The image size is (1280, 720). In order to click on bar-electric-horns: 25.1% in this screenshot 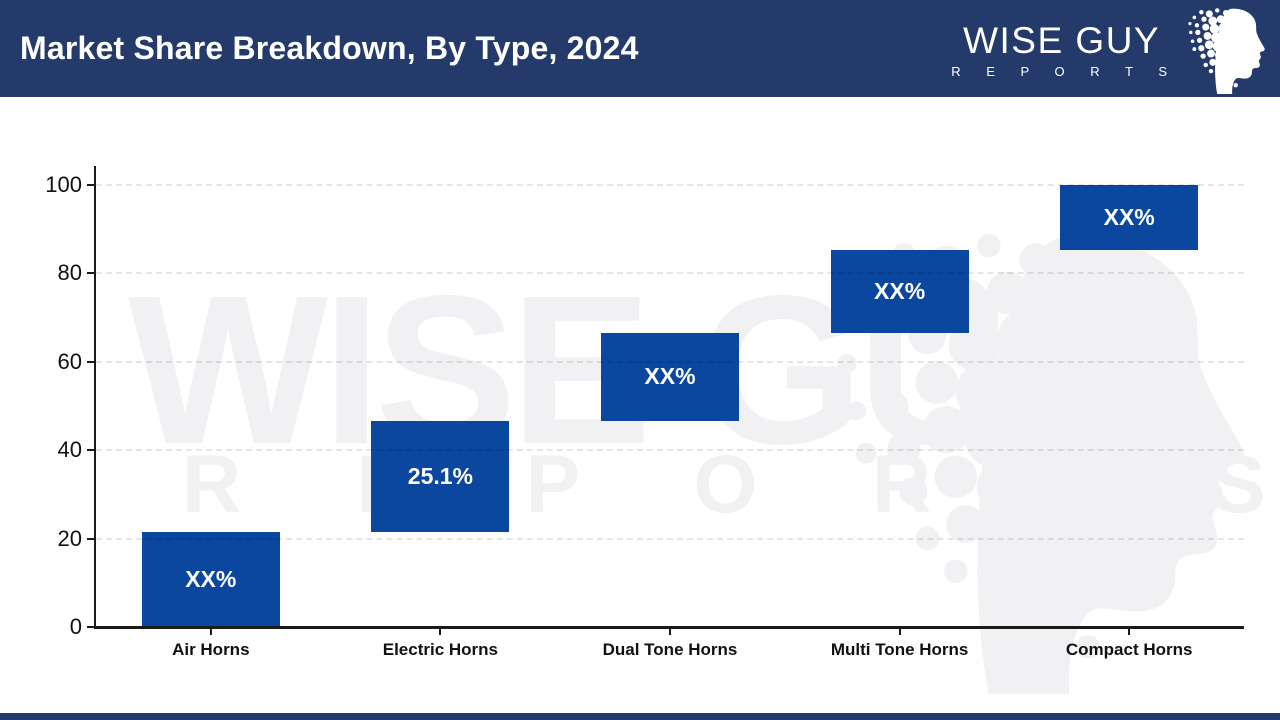, I will do `click(440, 476)`.